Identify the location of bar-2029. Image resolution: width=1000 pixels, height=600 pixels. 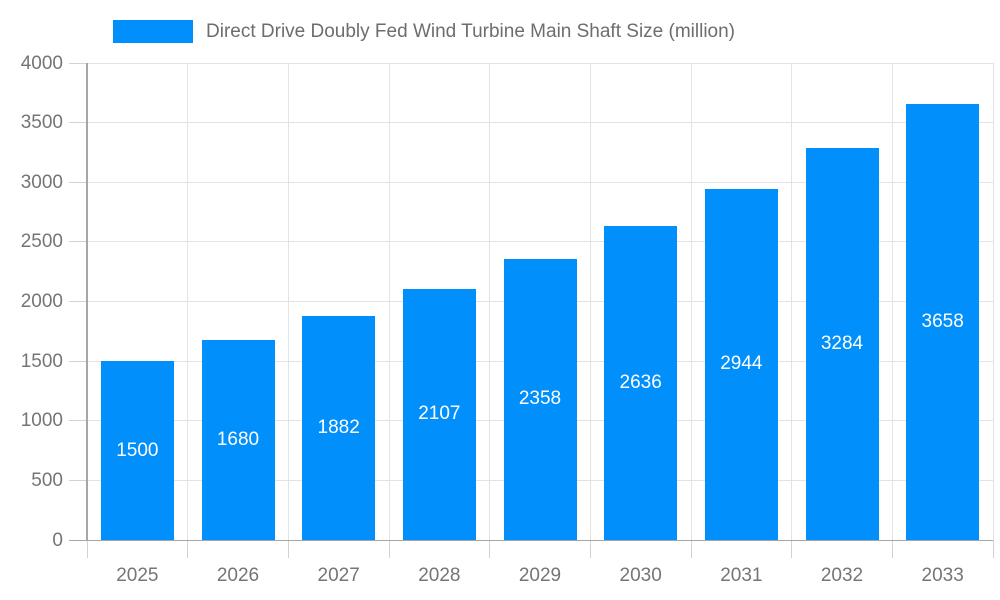
(540, 399).